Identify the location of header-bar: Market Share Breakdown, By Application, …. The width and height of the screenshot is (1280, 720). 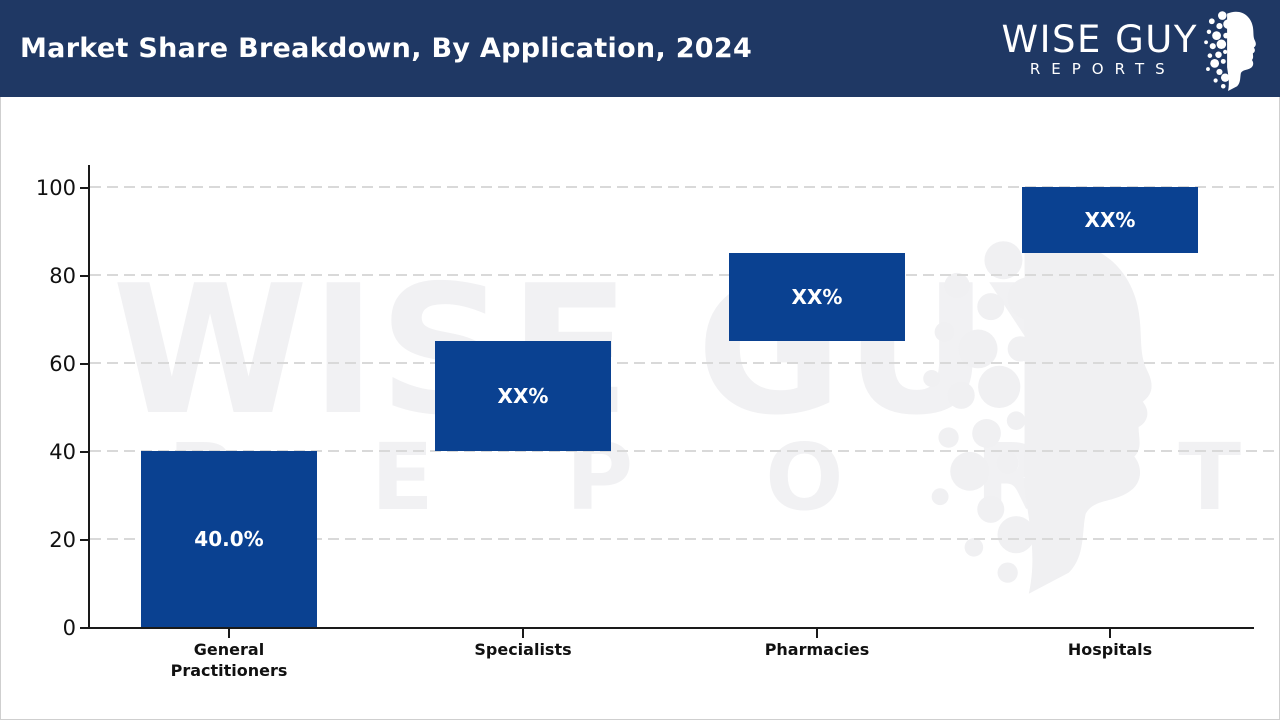
(640, 48).